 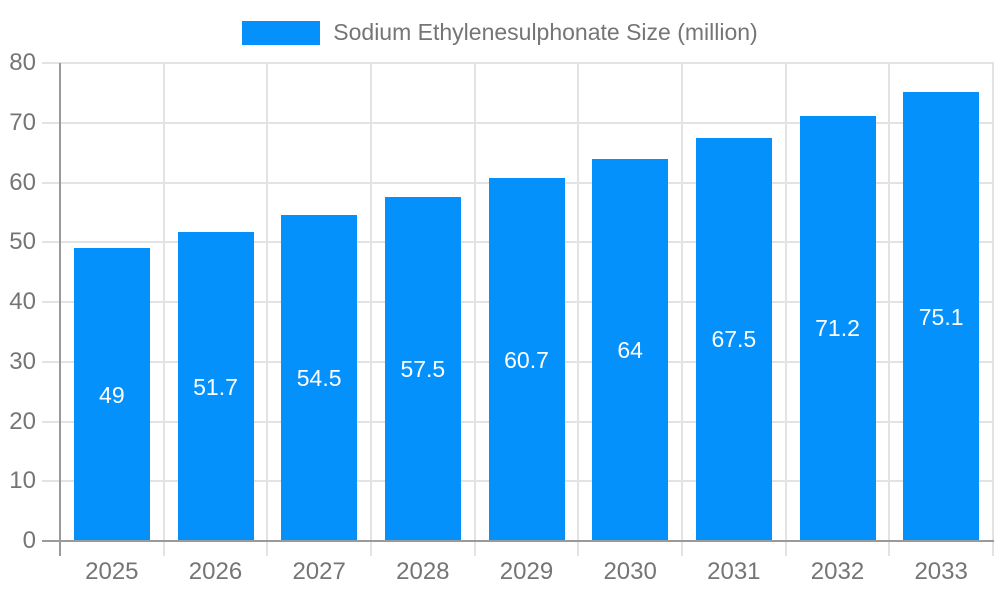 I want to click on bar-2025, so click(x=111, y=394).